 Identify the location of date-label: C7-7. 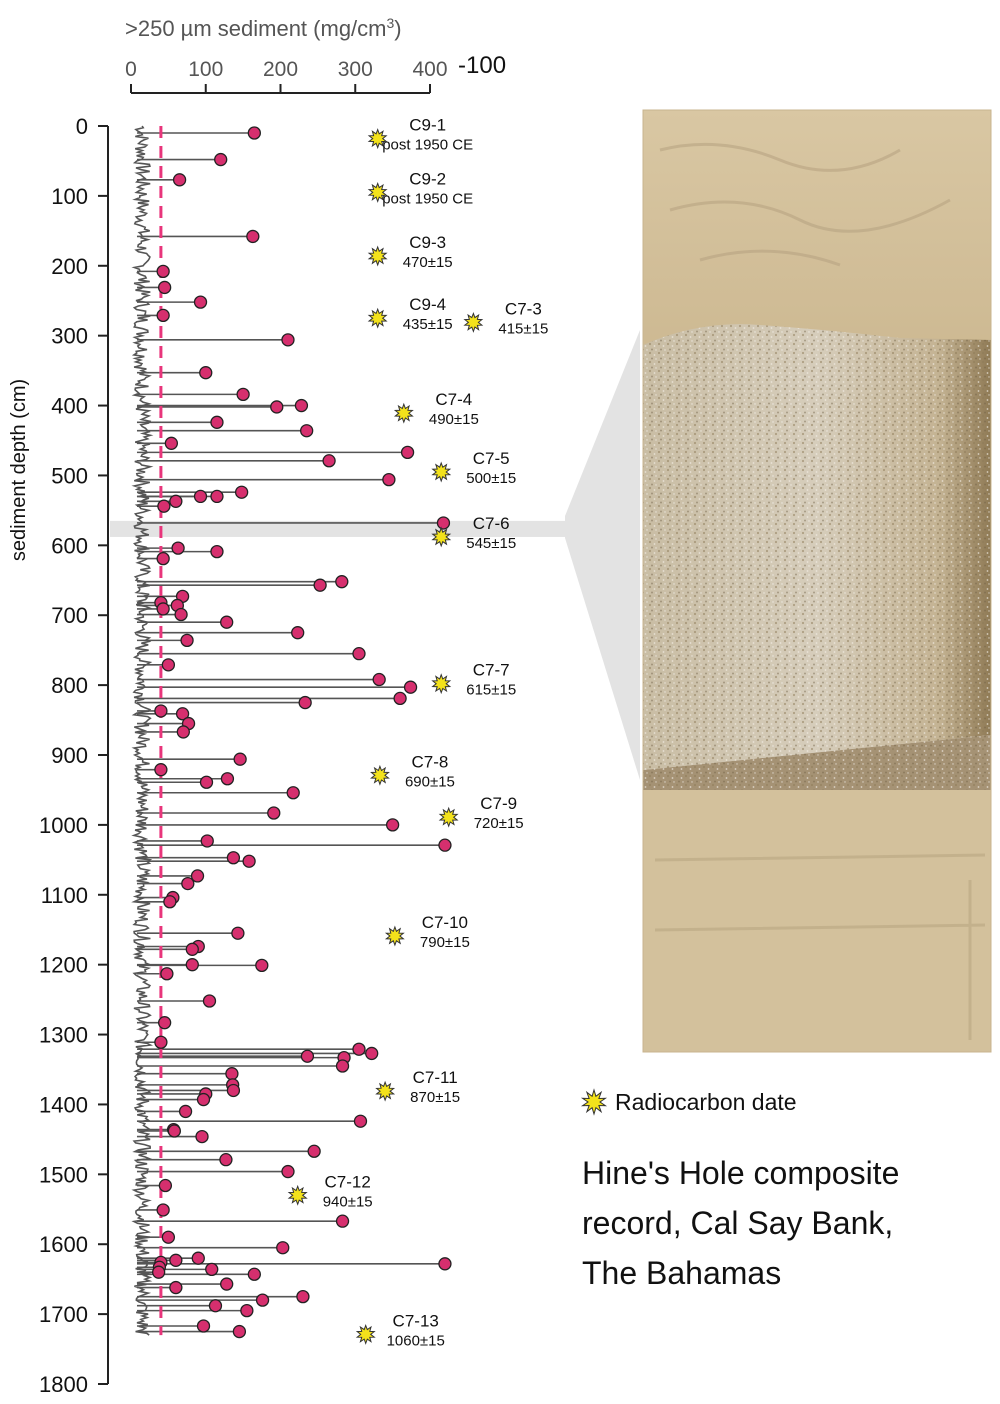
(491, 670).